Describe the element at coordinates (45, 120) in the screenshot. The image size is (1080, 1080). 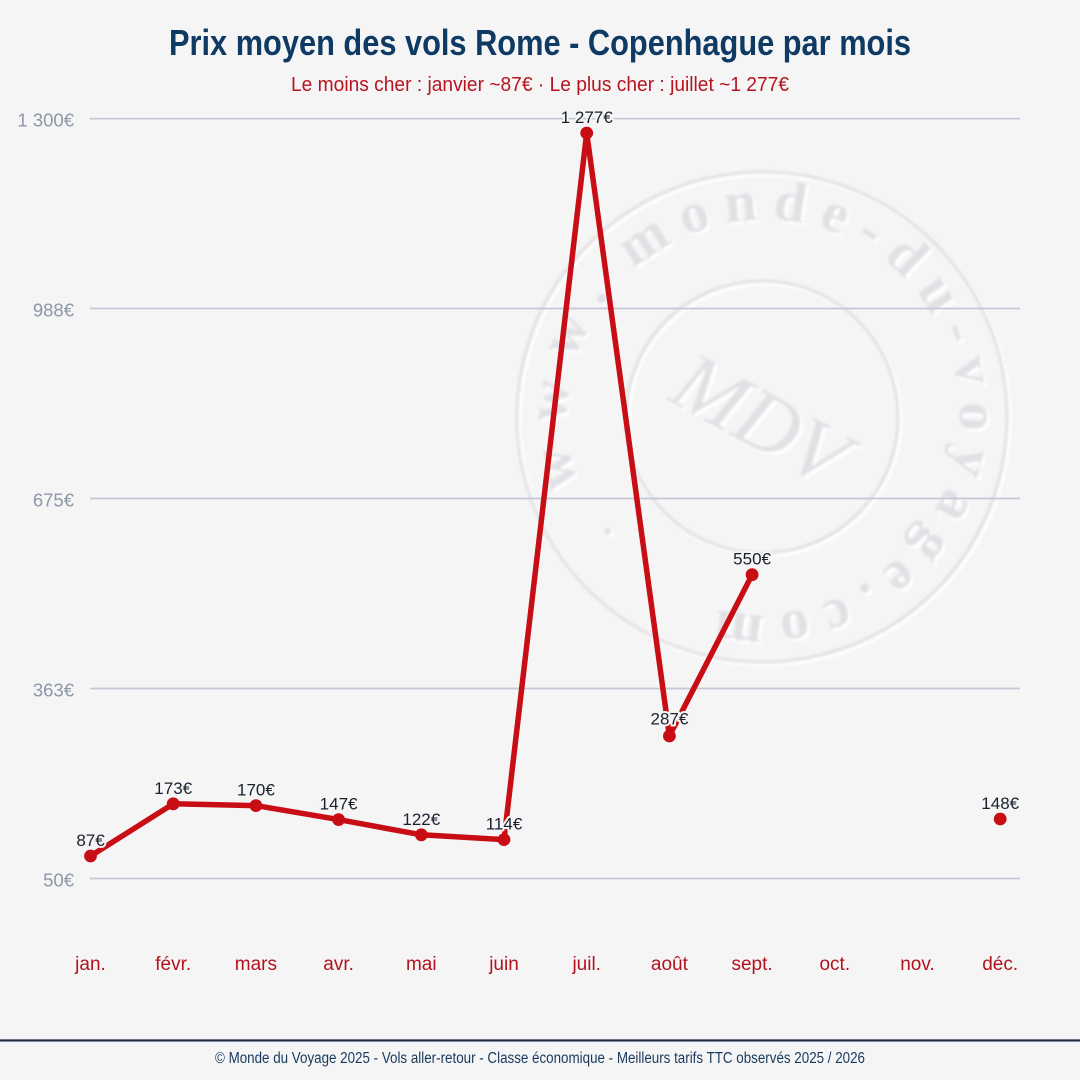
I see `svg-text: 1 300€` at that location.